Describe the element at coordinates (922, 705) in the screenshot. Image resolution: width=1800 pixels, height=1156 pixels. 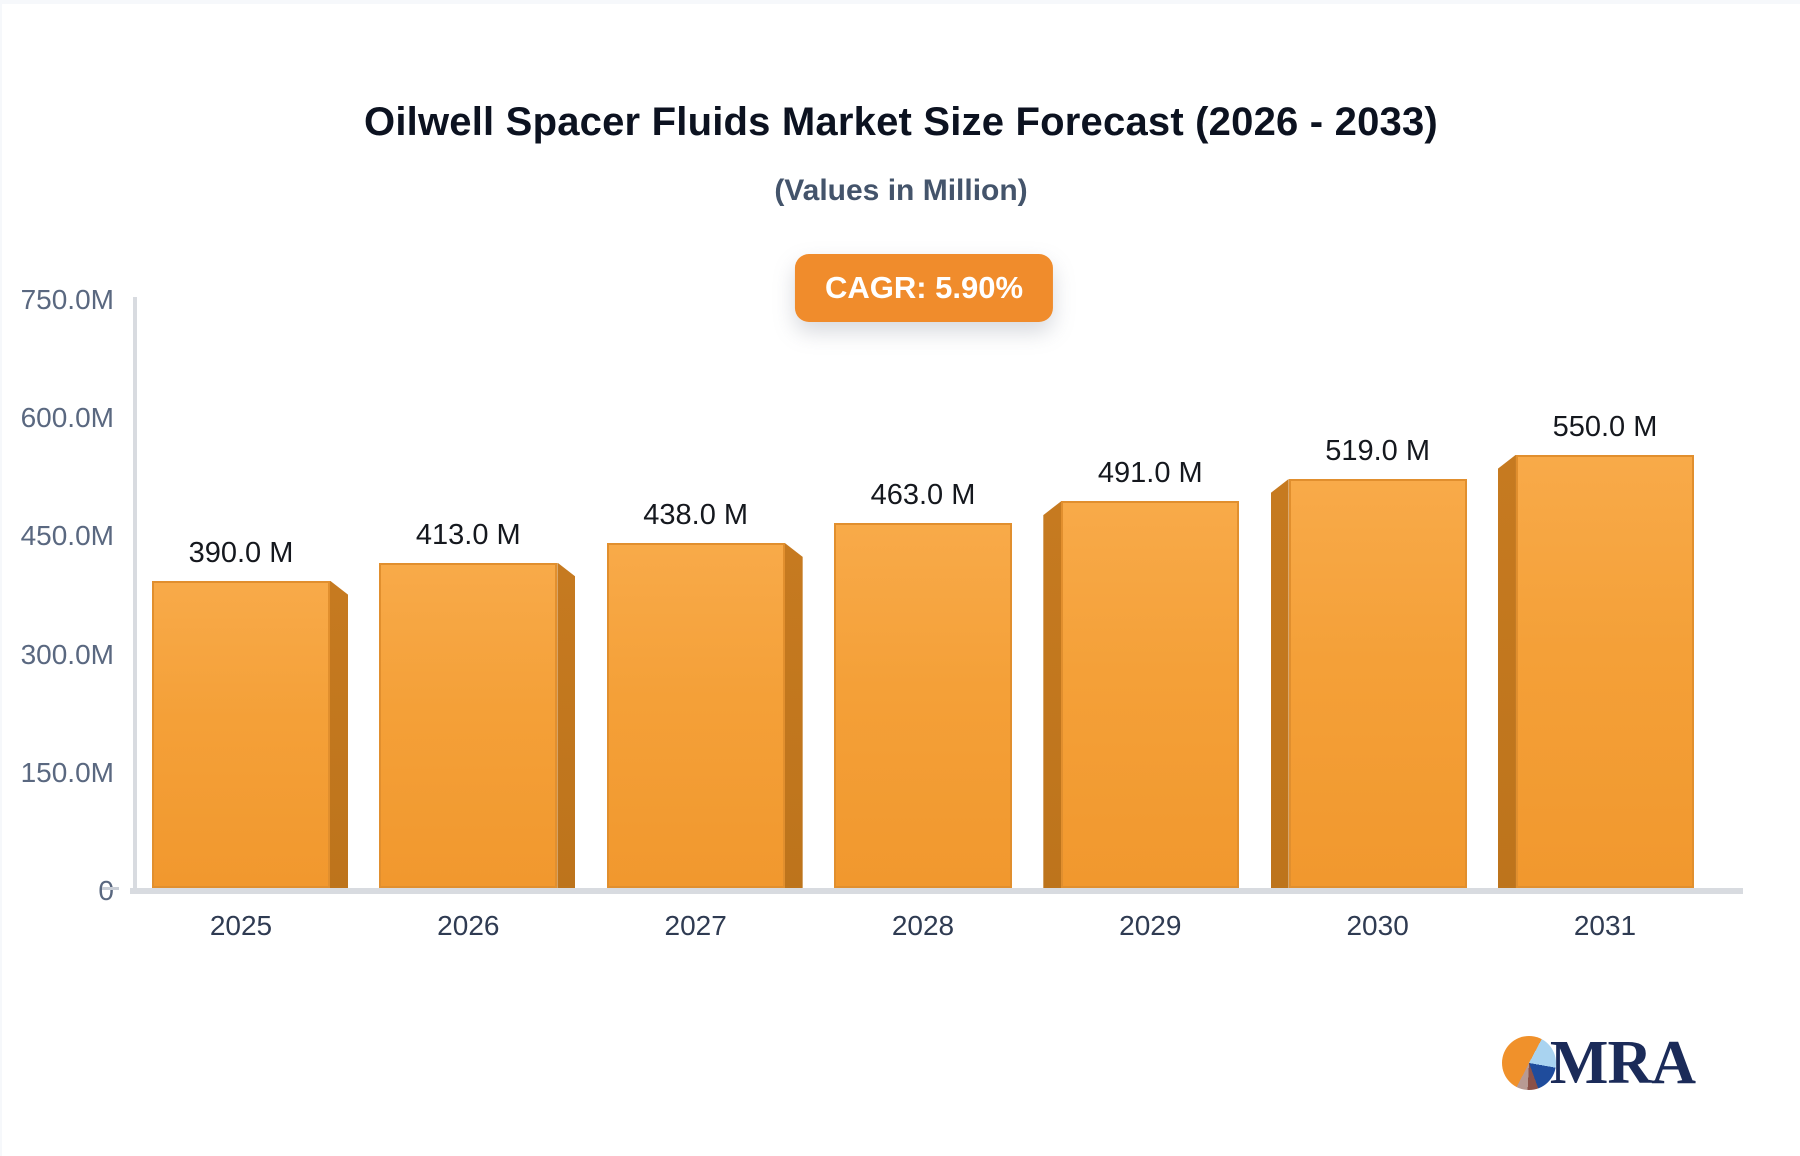
I see `bar-2028` at that location.